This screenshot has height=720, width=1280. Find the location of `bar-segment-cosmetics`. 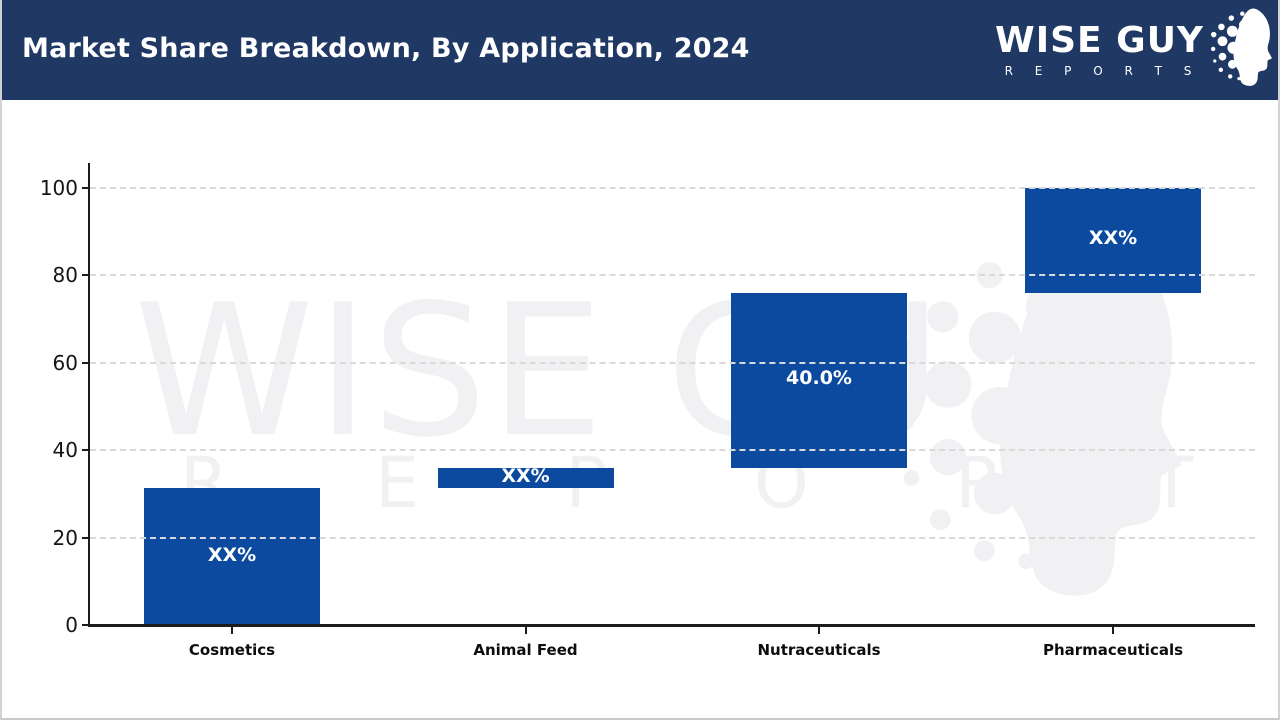

bar-segment-cosmetics is located at coordinates (232, 556).